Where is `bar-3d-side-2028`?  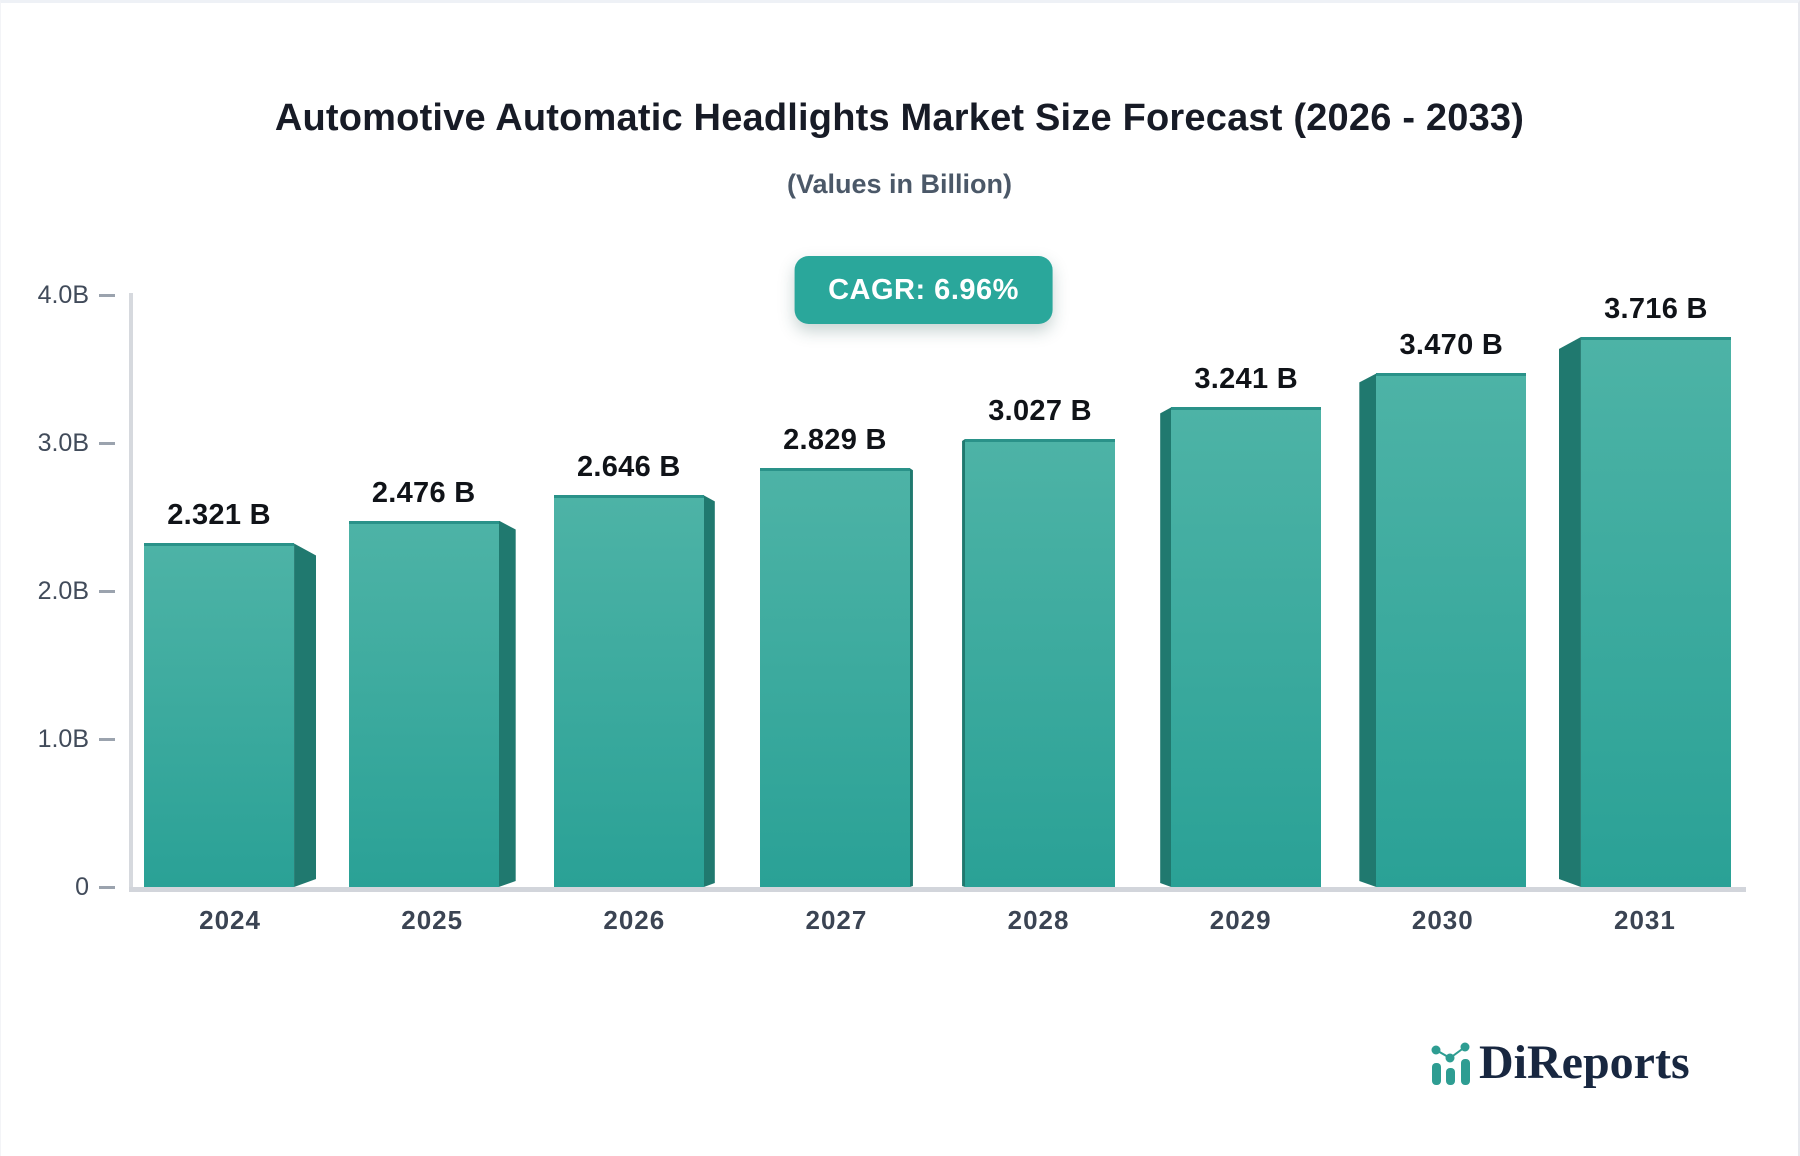 bar-3d-side-2028 is located at coordinates (964, 663).